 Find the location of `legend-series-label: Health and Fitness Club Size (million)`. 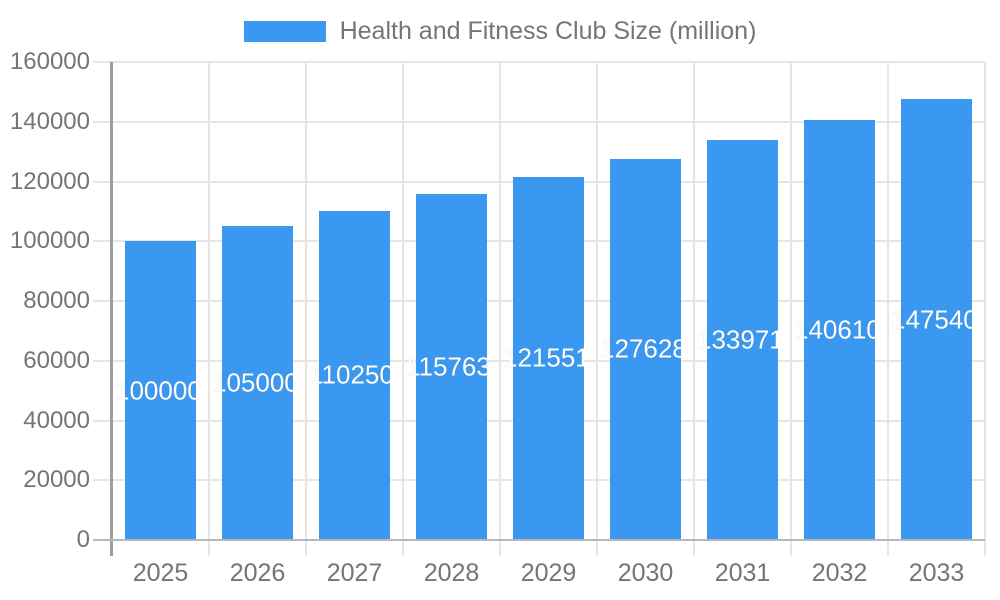

legend-series-label: Health and Fitness Club Size (million) is located at coordinates (548, 31).